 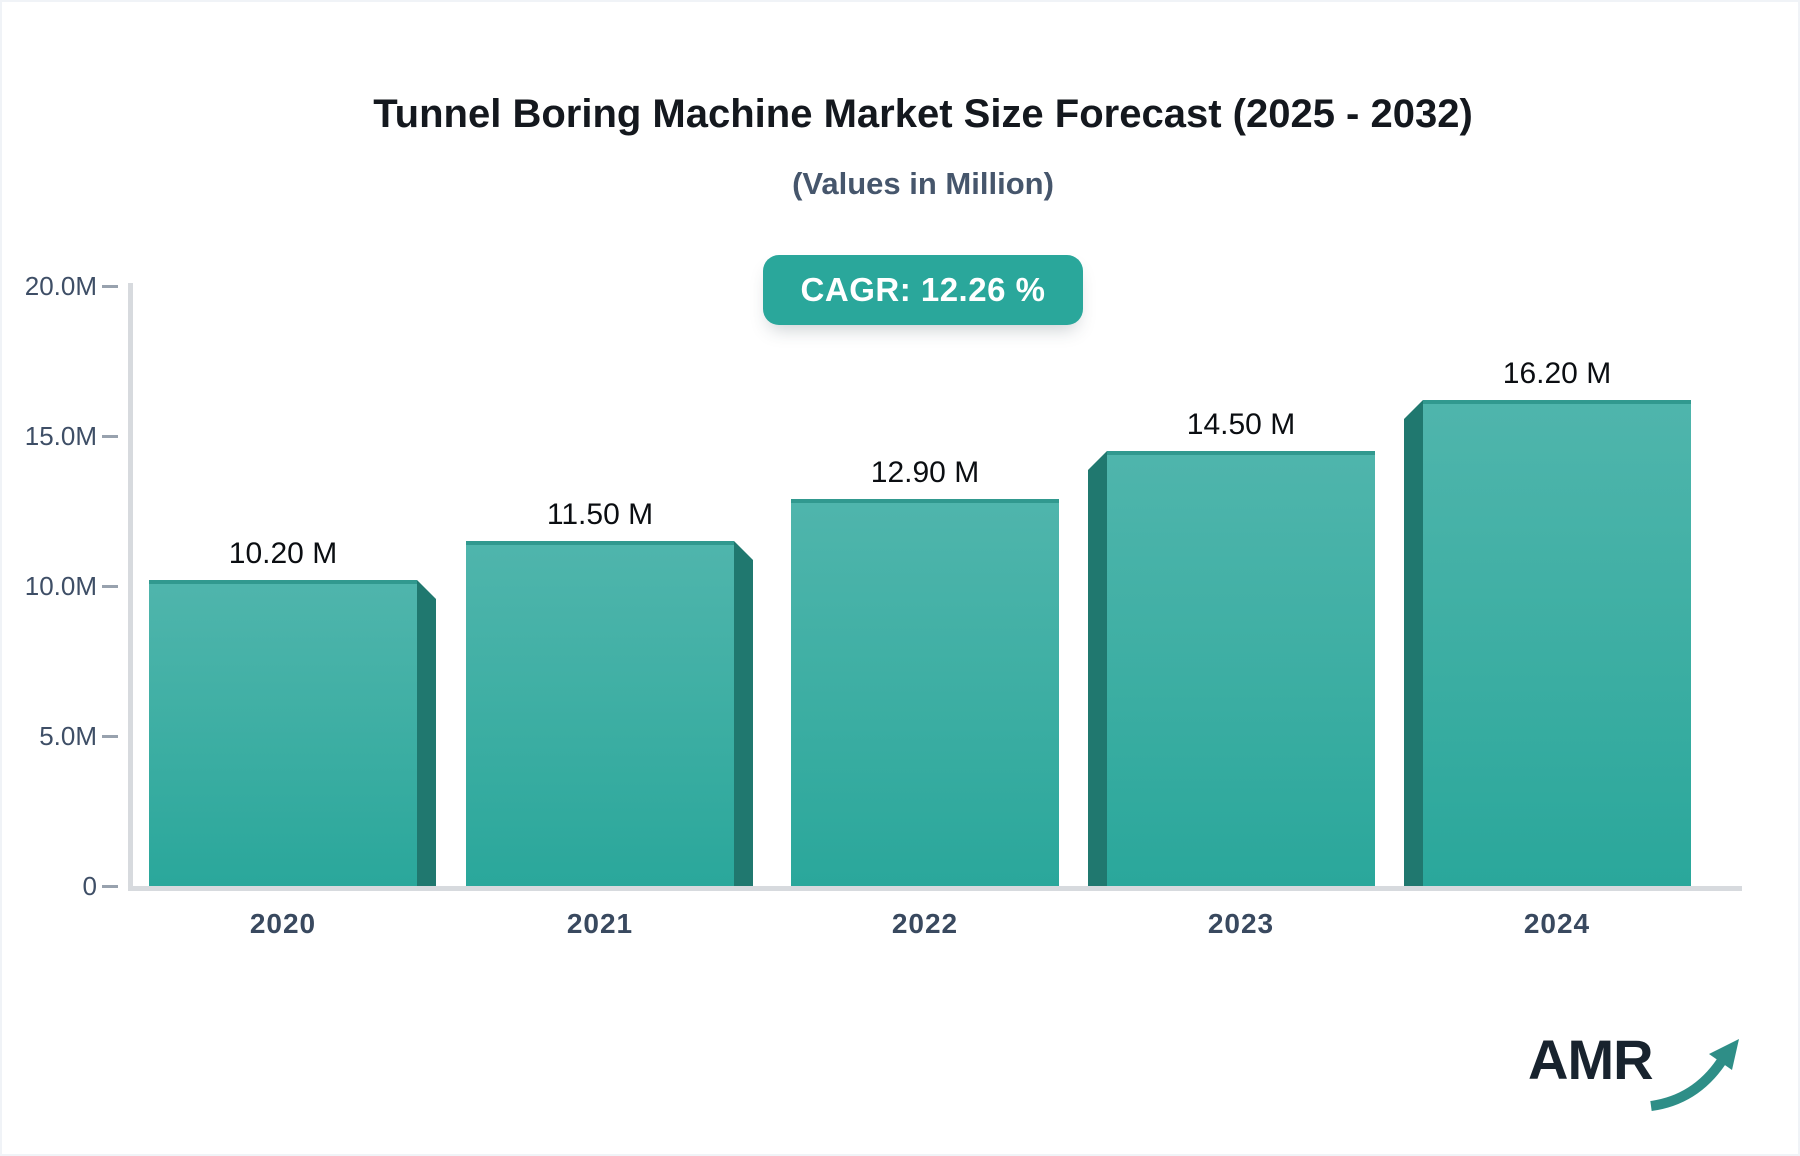 I want to click on bar-side-face-2021, so click(x=743, y=713).